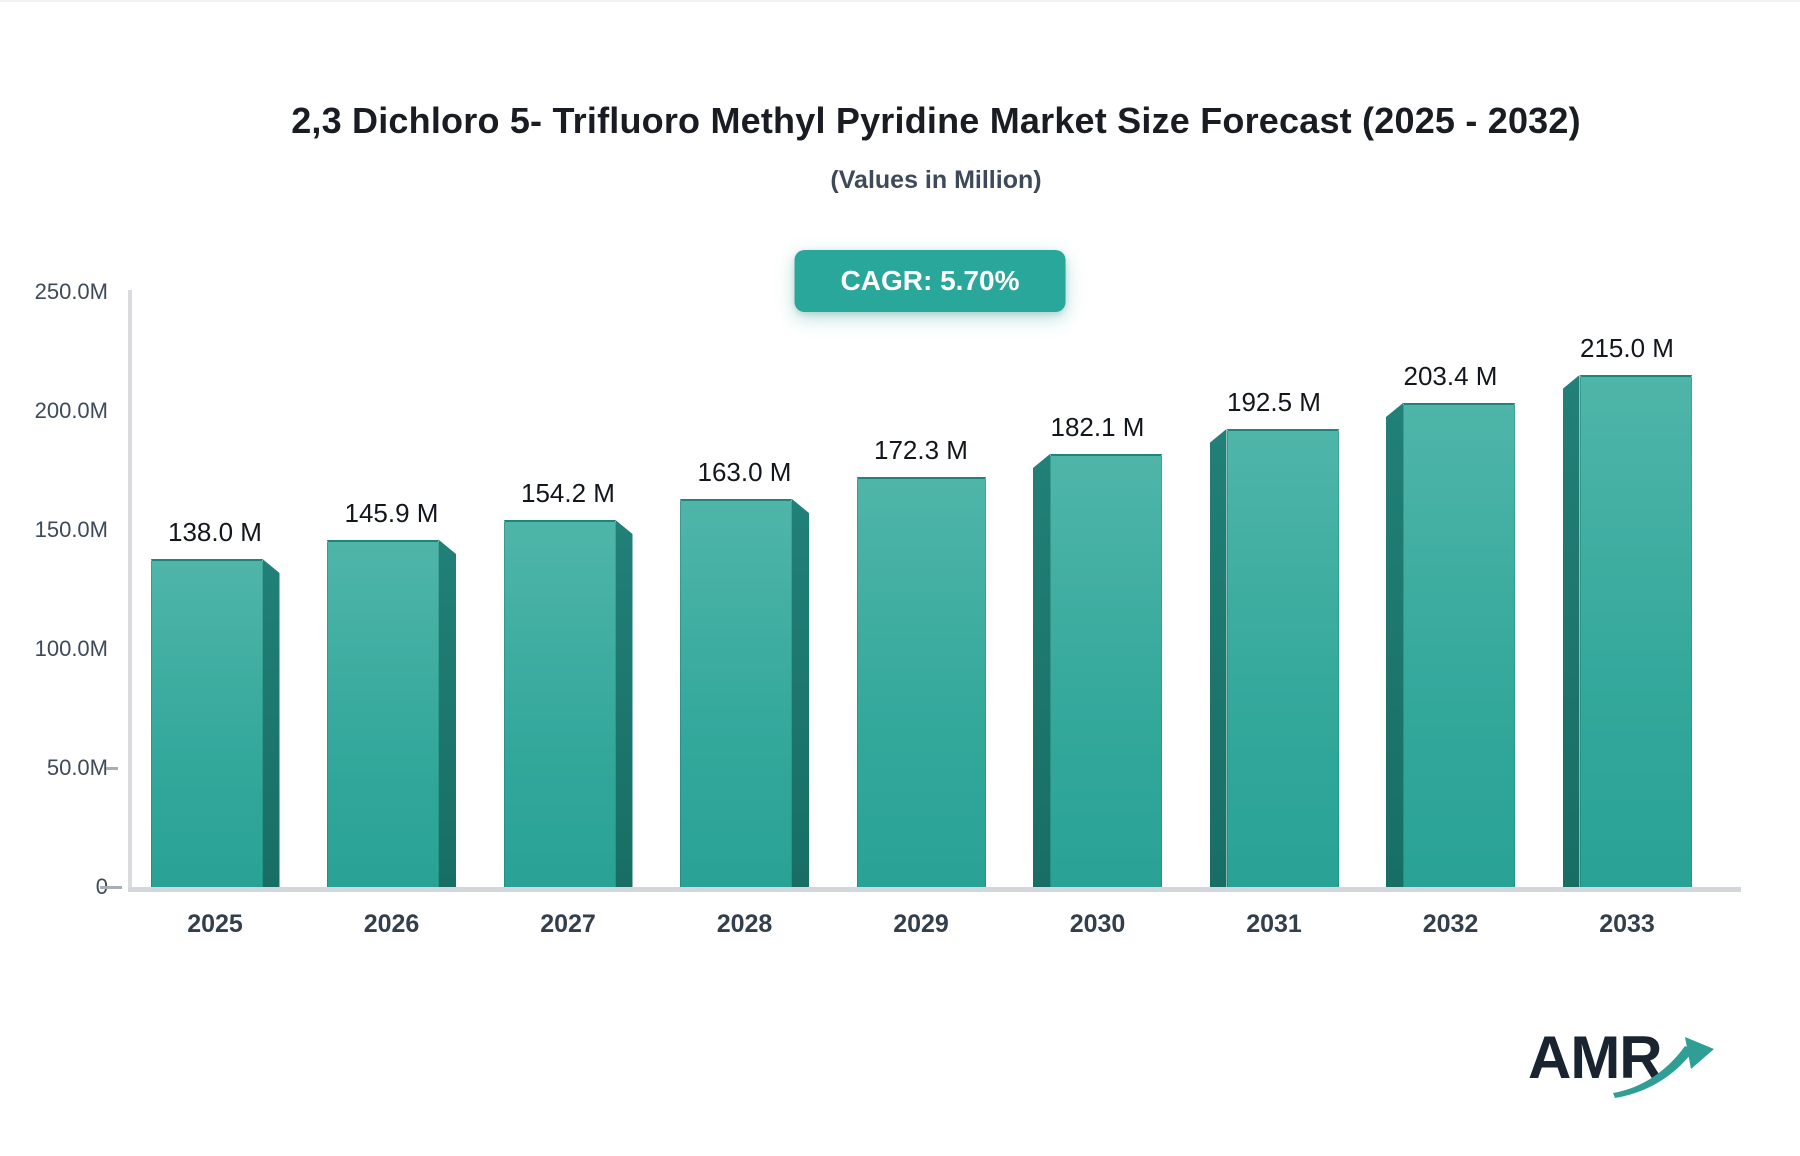 This screenshot has width=1800, height=1156. I want to click on x-axis-label-2031: 2031, so click(1274, 924).